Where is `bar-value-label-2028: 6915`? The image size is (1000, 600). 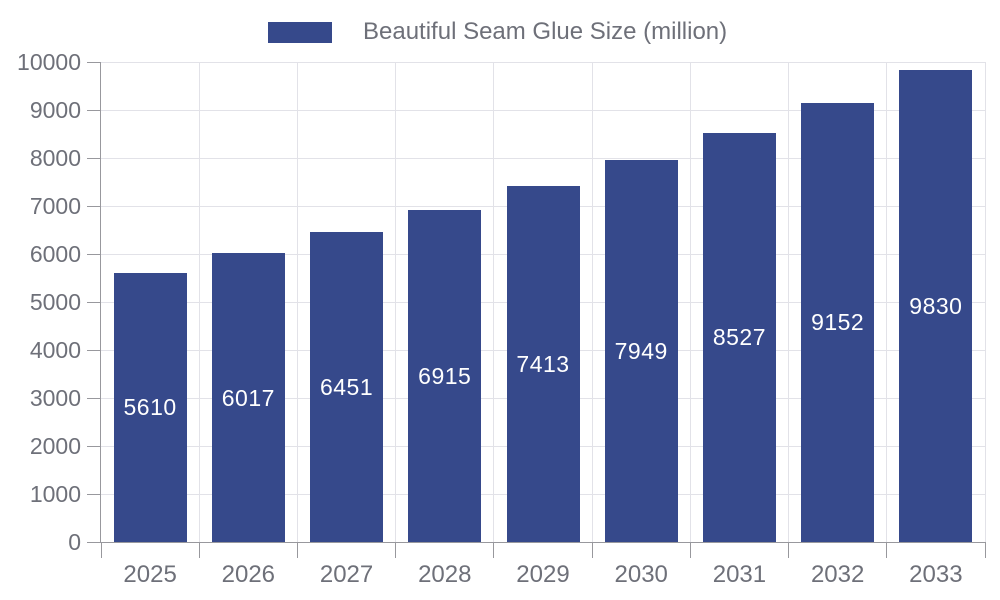 bar-value-label-2028: 6915 is located at coordinates (445, 376).